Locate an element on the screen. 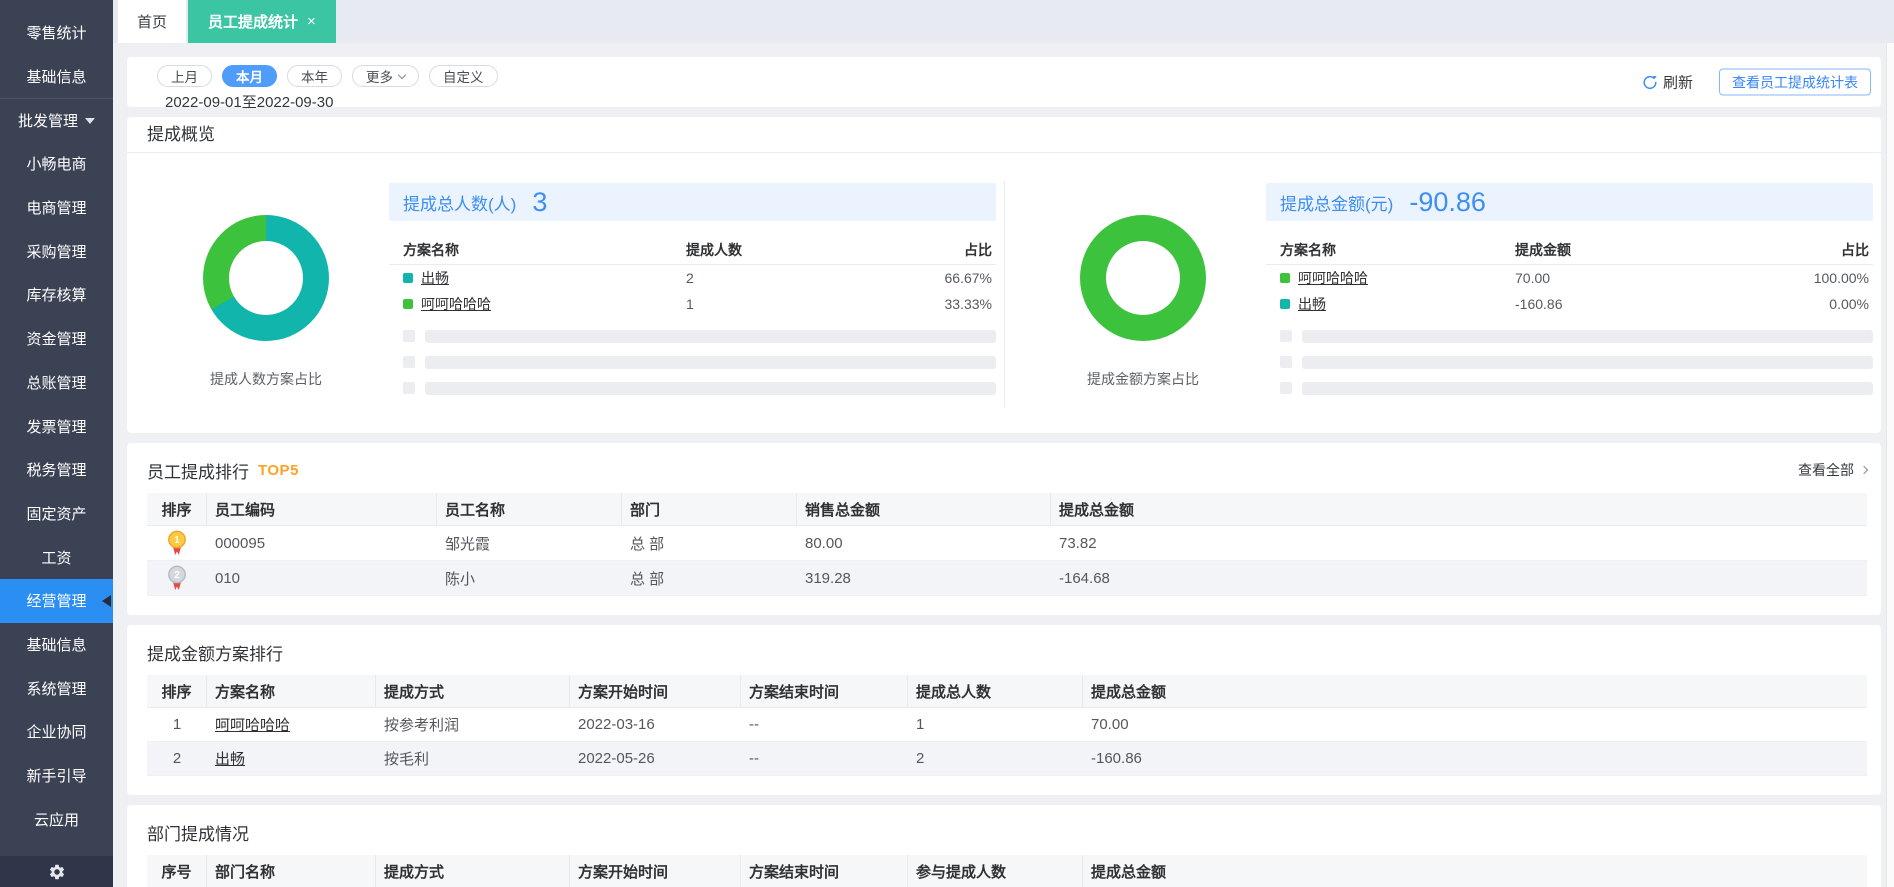 The image size is (1894, 887). chevron-down-icon is located at coordinates (402, 74).